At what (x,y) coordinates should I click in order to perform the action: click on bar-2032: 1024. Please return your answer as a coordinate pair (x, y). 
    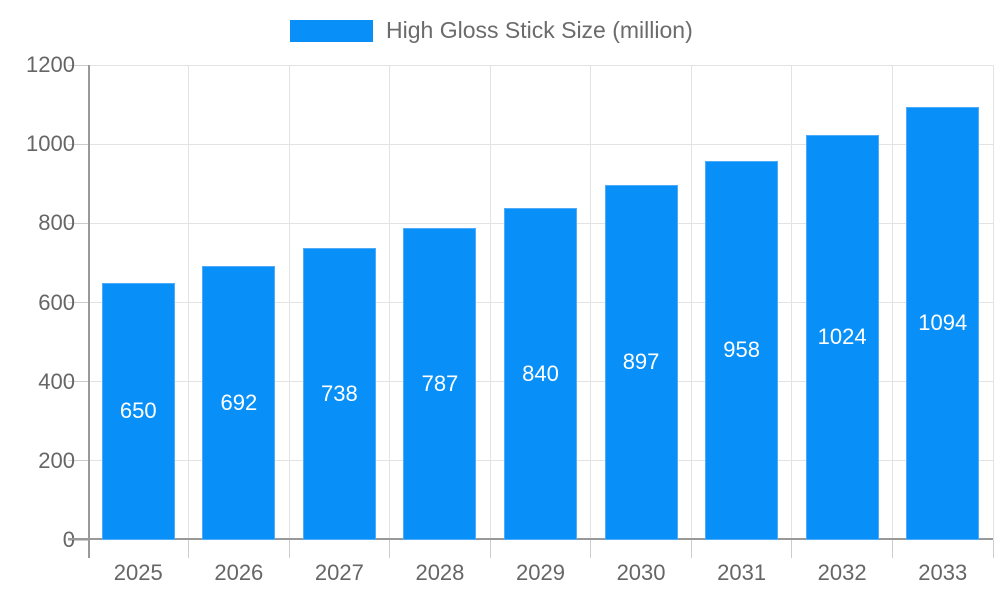
    Looking at the image, I should click on (842, 337).